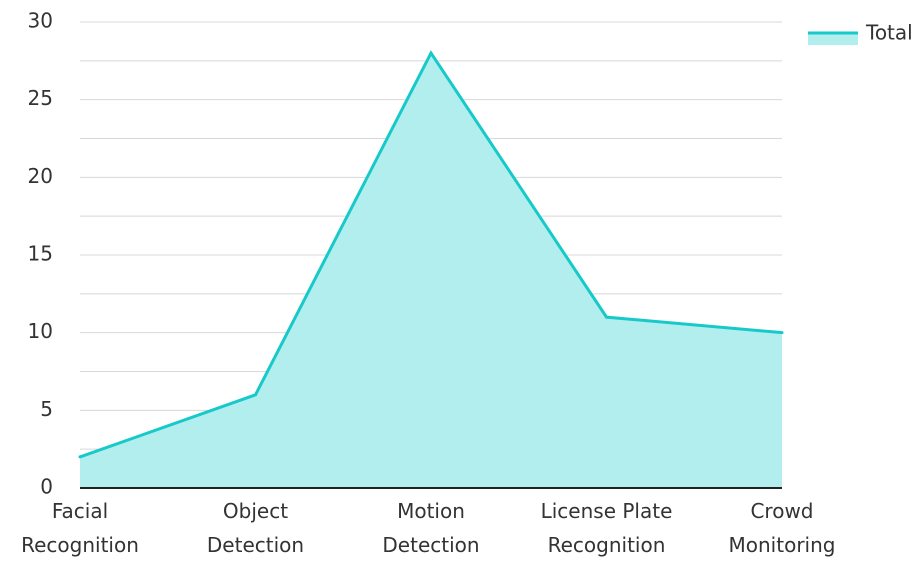  What do you see at coordinates (40, 21) in the screenshot?
I see `y-tick-label: 30` at bounding box center [40, 21].